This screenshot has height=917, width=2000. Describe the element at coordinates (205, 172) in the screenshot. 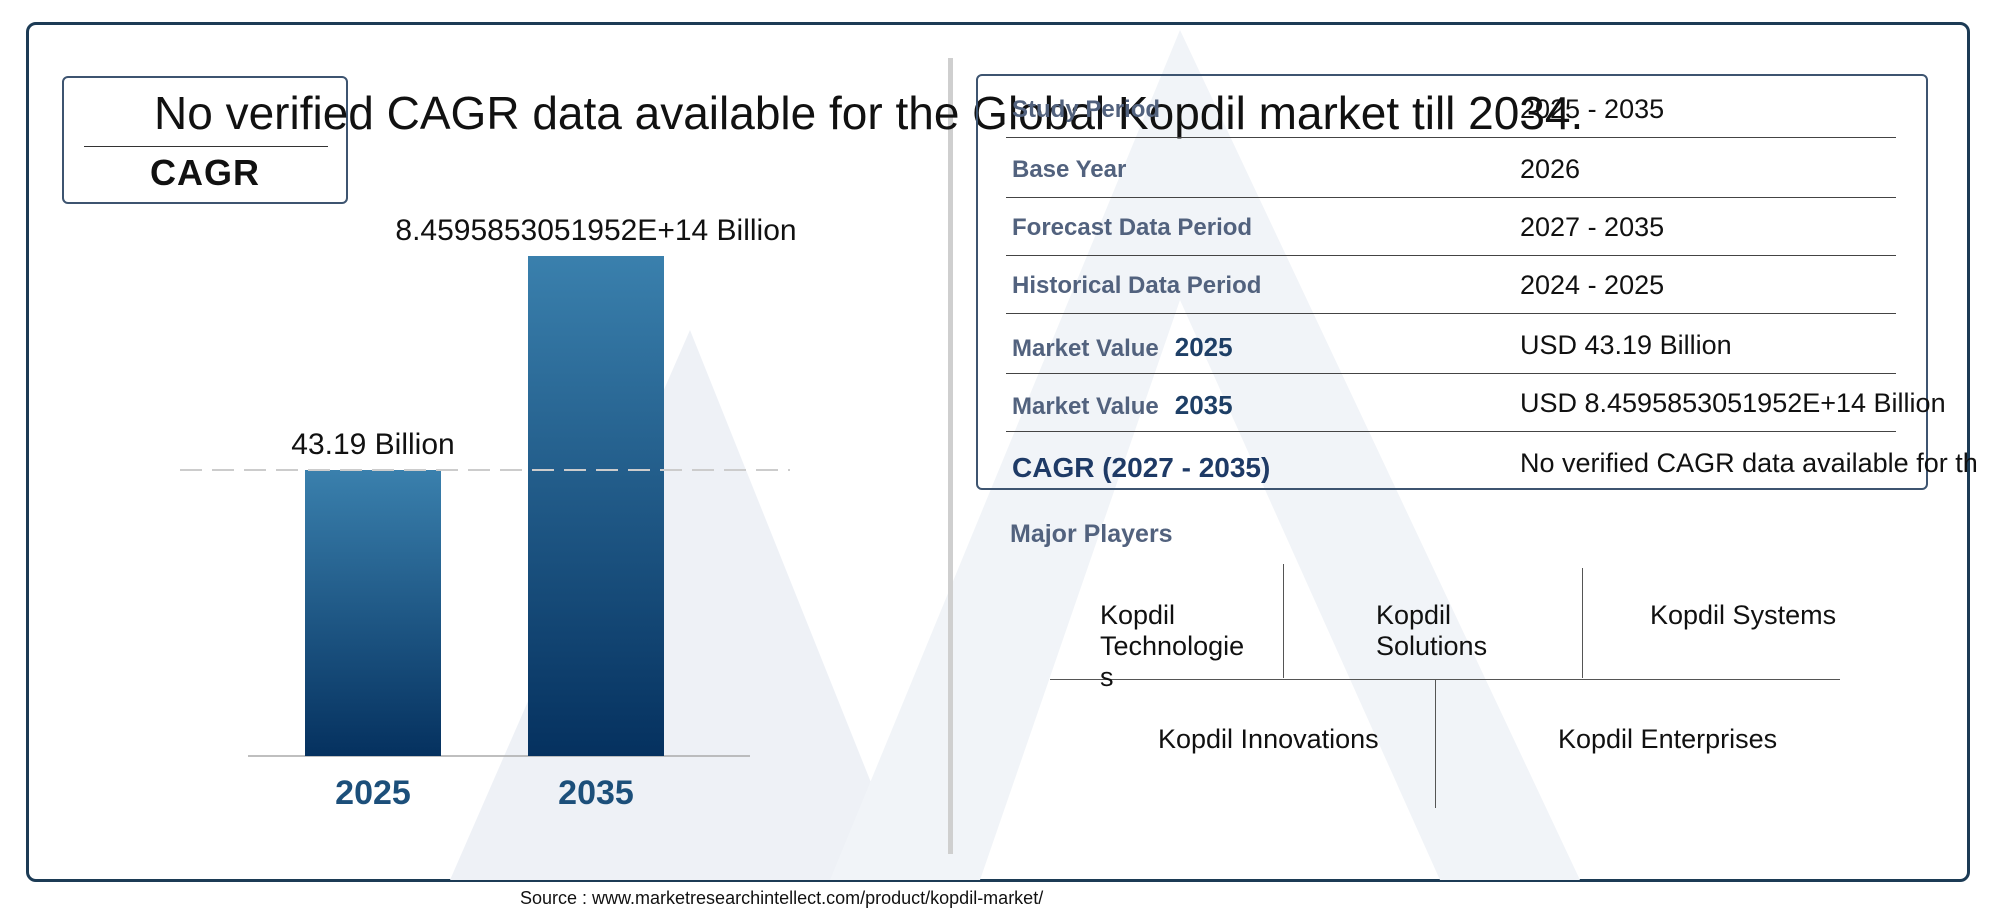

I see `cagr-label: CAGR` at that location.